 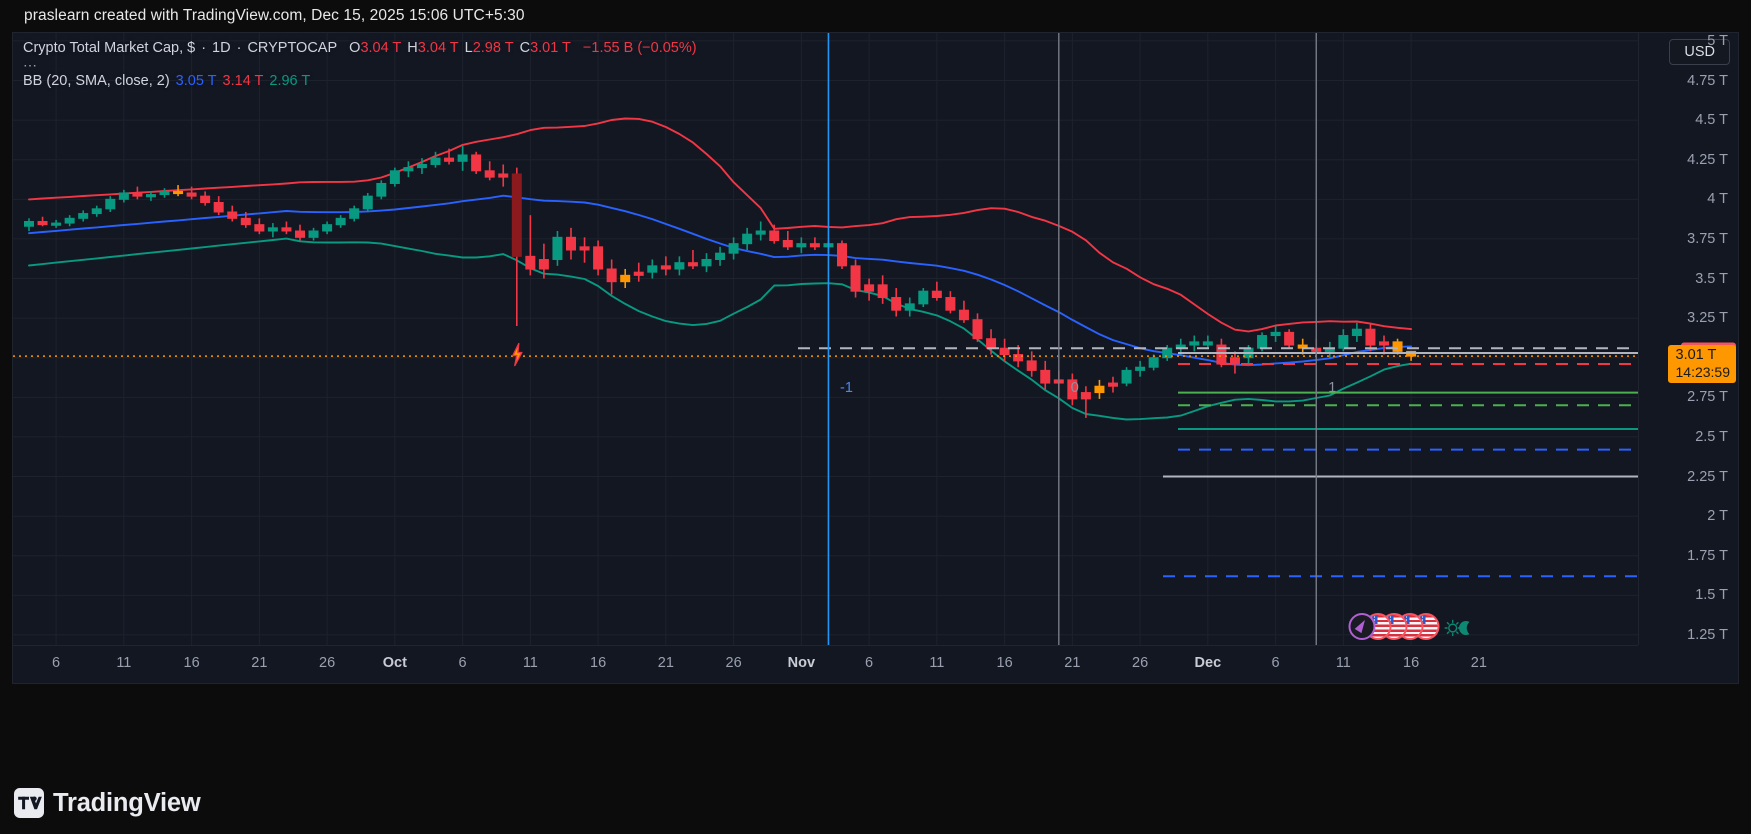 What do you see at coordinates (1707, 397) in the screenshot?
I see `price-tick: 2.75 T` at bounding box center [1707, 397].